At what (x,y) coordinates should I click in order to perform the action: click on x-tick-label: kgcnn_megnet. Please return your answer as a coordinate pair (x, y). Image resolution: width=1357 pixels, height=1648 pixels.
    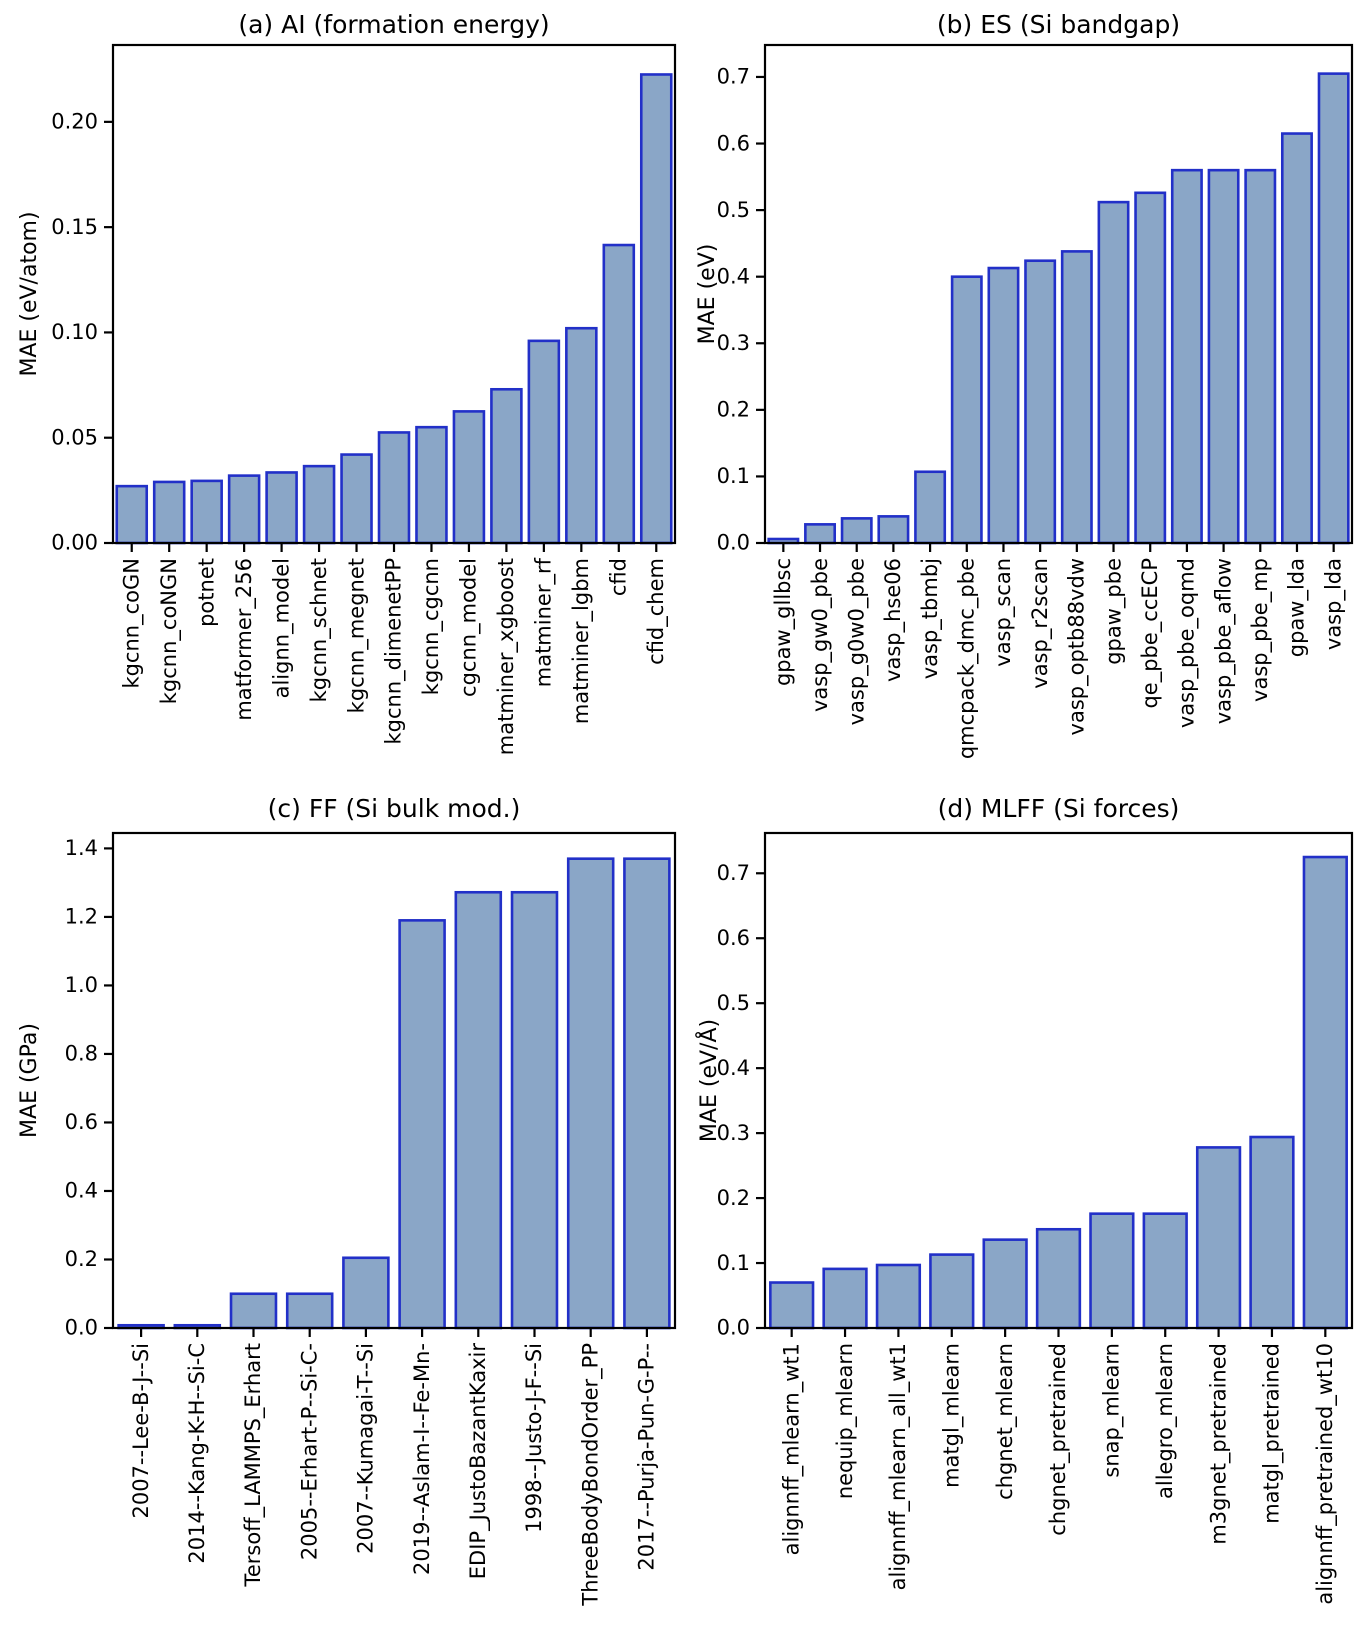
    Looking at the image, I should click on (356, 635).